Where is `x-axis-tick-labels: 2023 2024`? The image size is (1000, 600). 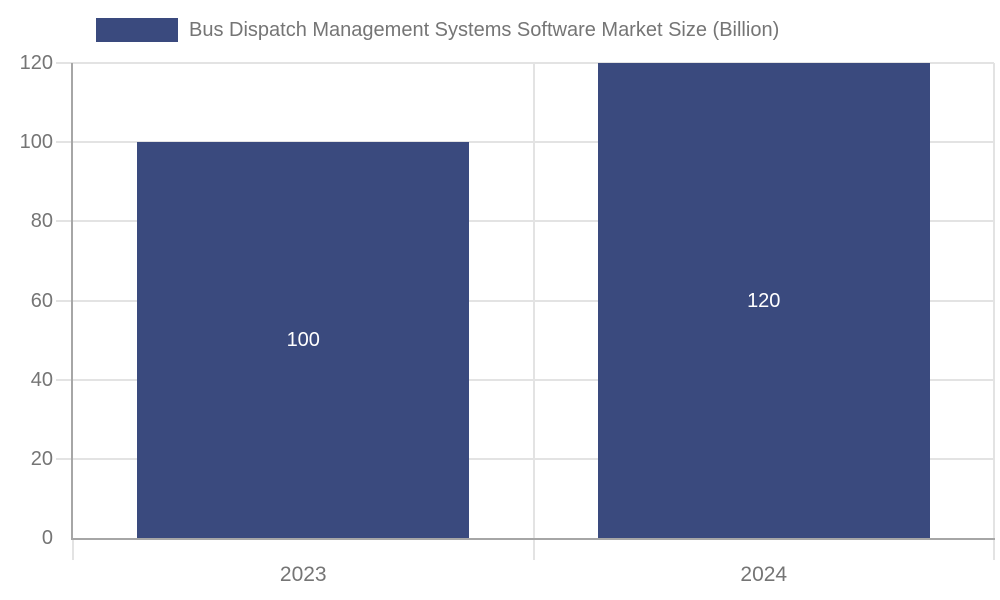
x-axis-tick-labels: 2023 2024 is located at coordinates (533, 576).